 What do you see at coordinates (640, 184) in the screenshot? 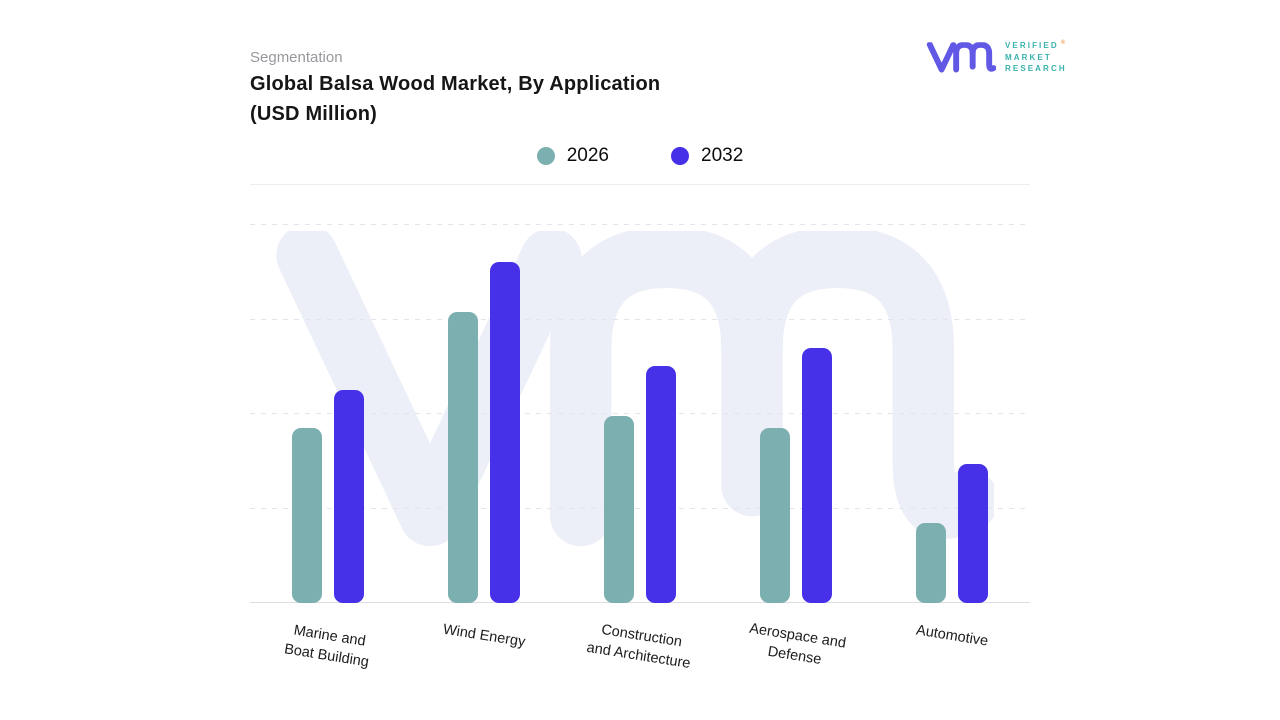
I see `header-divider` at bounding box center [640, 184].